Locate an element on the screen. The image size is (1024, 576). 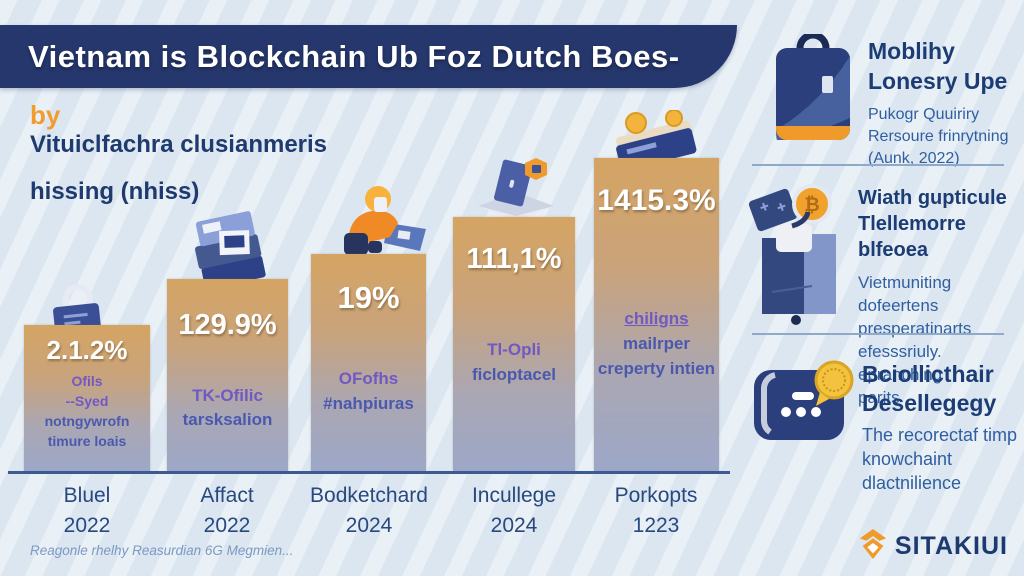
worker-icon is located at coordinates (381, 224).